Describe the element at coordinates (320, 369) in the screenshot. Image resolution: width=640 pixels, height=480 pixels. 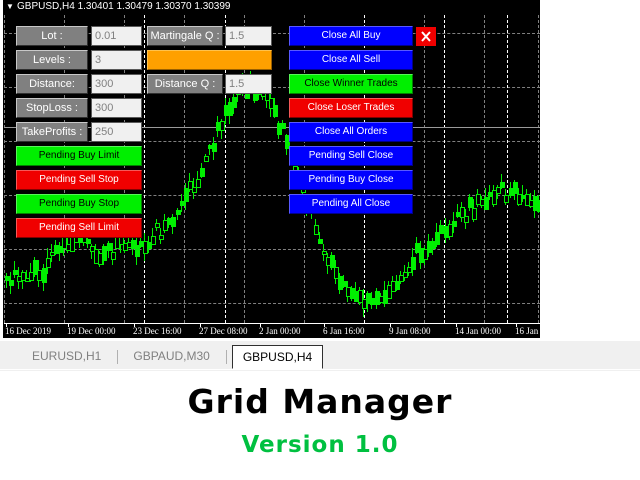
I see `tabbar-bottom-divider` at that location.